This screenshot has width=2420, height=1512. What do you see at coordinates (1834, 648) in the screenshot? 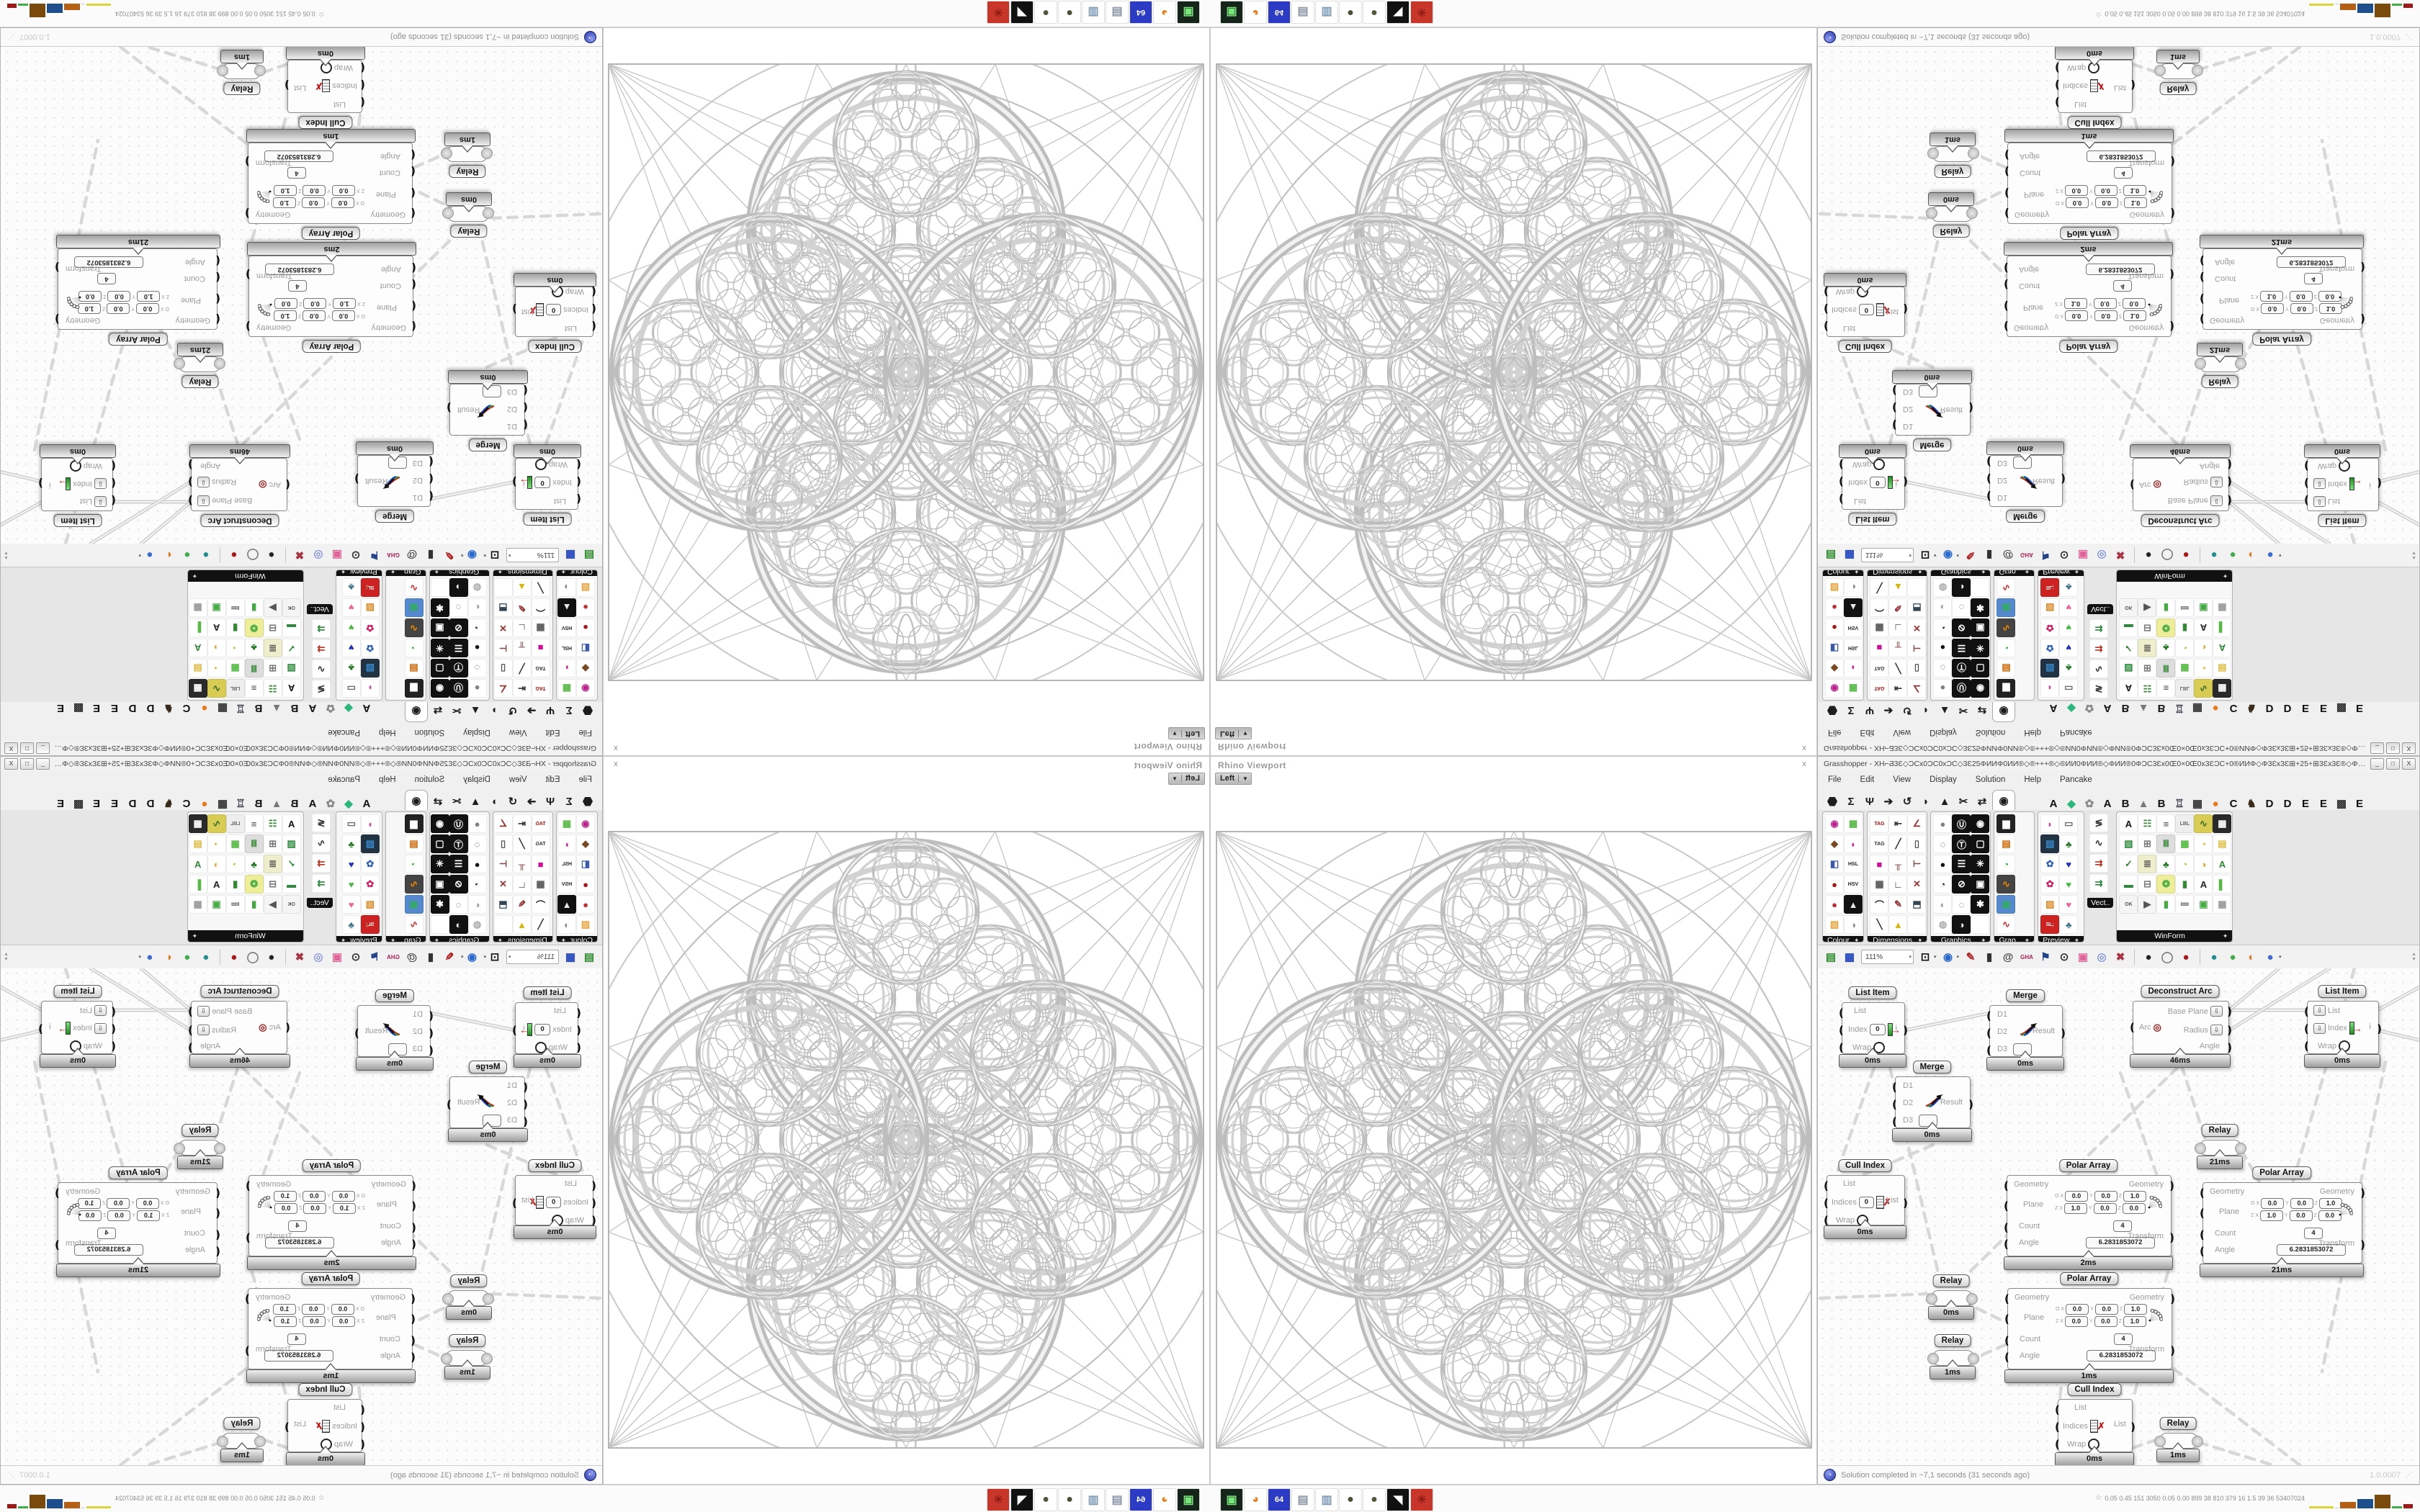
I see `palette-icon: ◧` at bounding box center [1834, 648].